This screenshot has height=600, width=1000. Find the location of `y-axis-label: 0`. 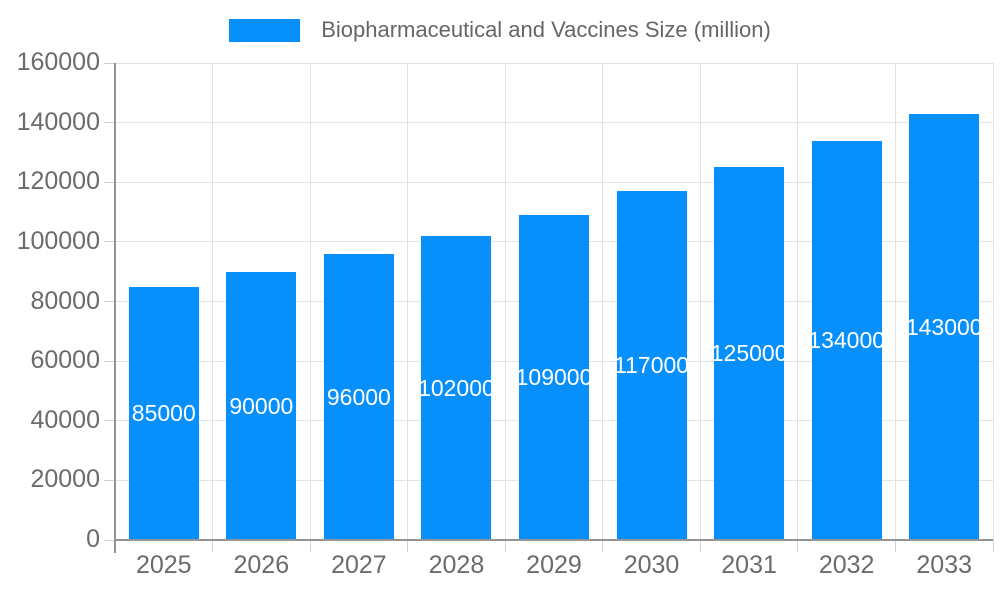

y-axis-label: 0 is located at coordinates (93, 539).